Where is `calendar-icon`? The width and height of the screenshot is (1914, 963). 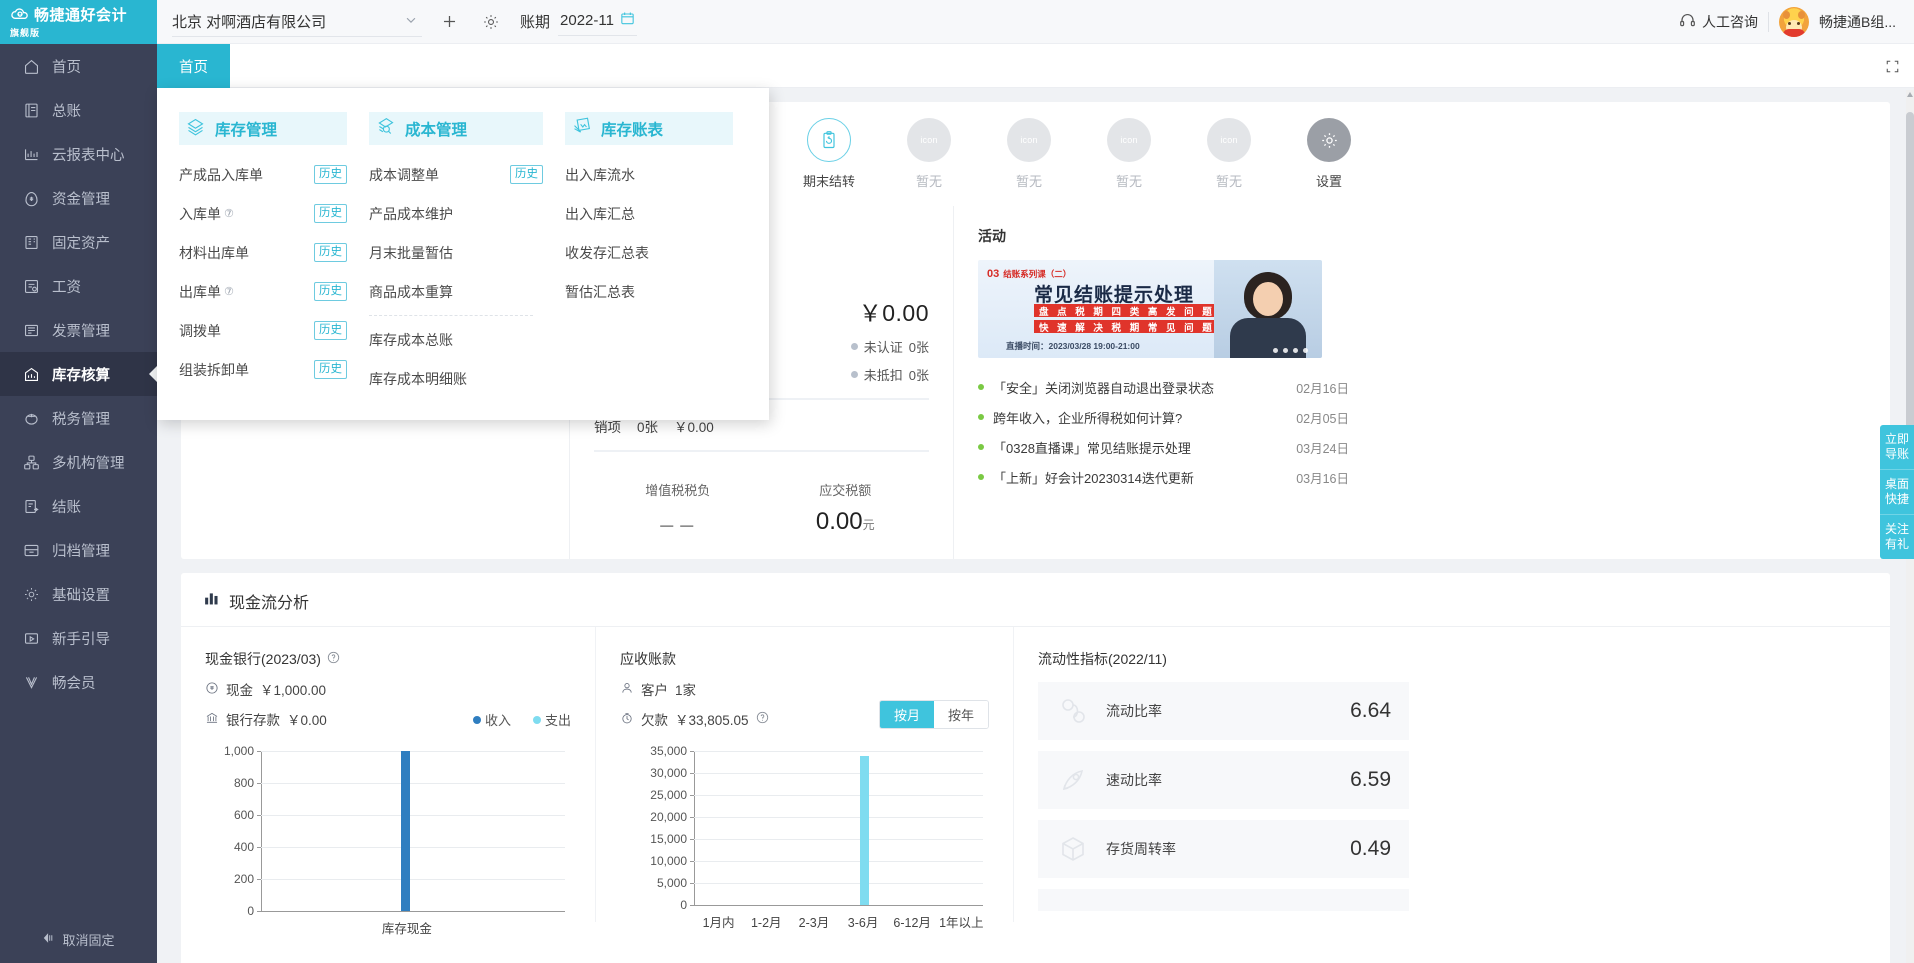 calendar-icon is located at coordinates (627, 20).